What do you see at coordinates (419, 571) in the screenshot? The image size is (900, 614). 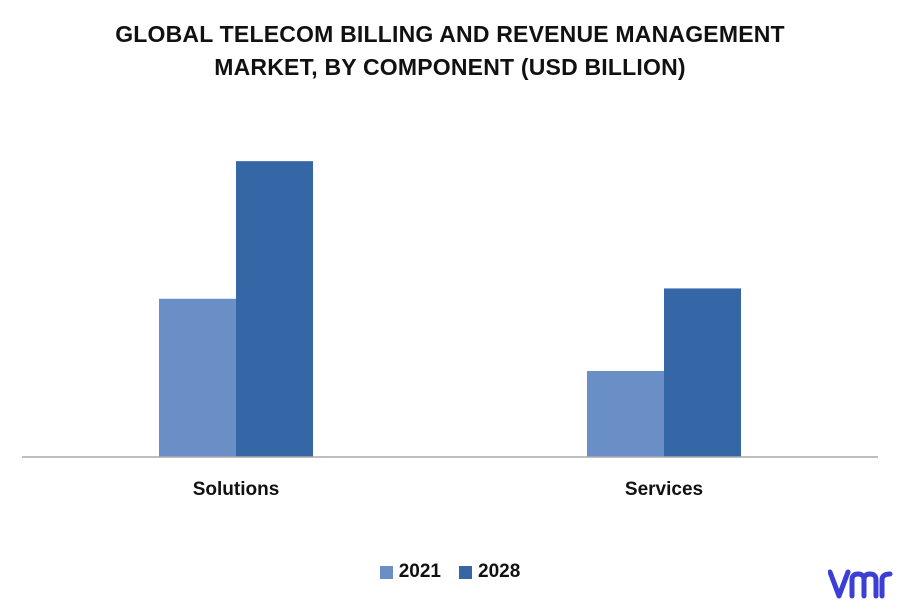 I see `legend-label-2021: 2021` at bounding box center [419, 571].